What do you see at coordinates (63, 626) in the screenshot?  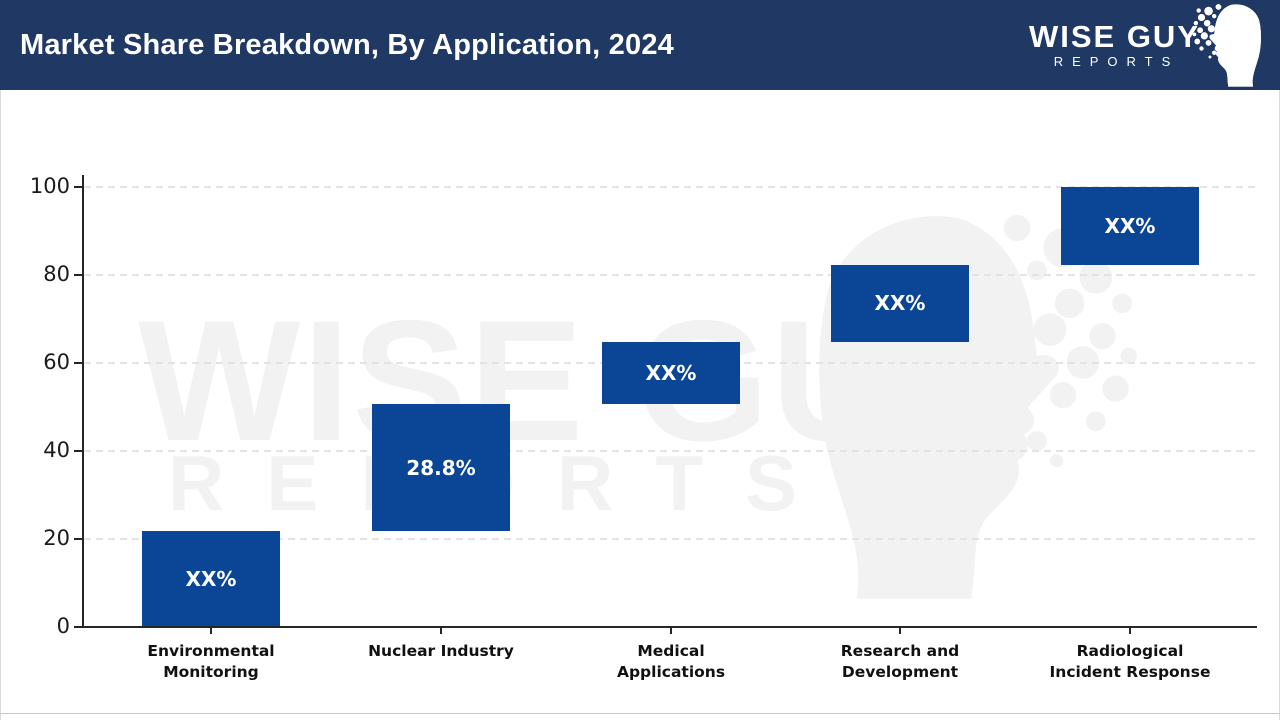 I see `y-tick-label-0: 0` at bounding box center [63, 626].